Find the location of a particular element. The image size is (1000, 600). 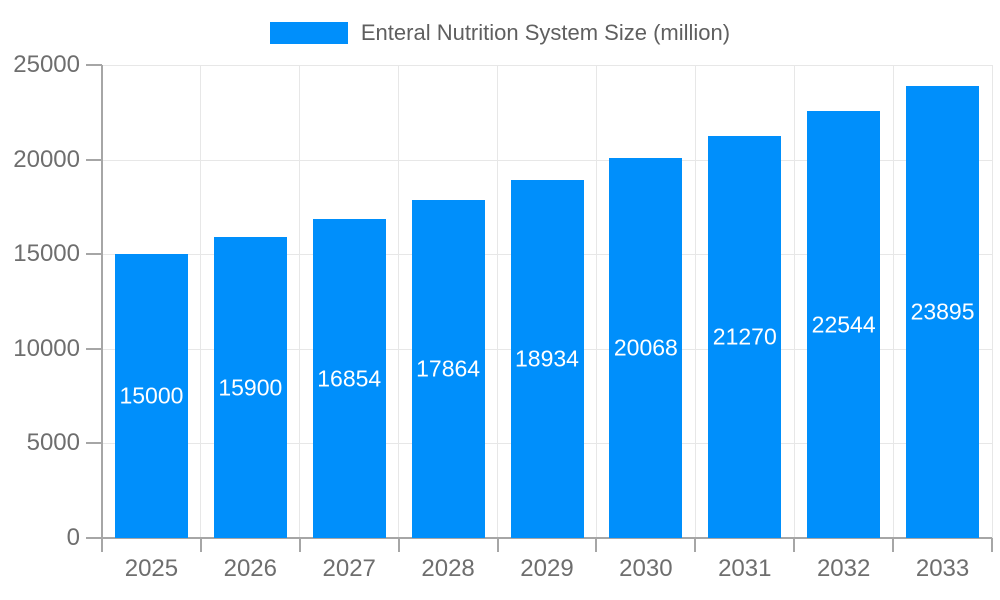

bar-value-label: 17864 is located at coordinates (448, 368).